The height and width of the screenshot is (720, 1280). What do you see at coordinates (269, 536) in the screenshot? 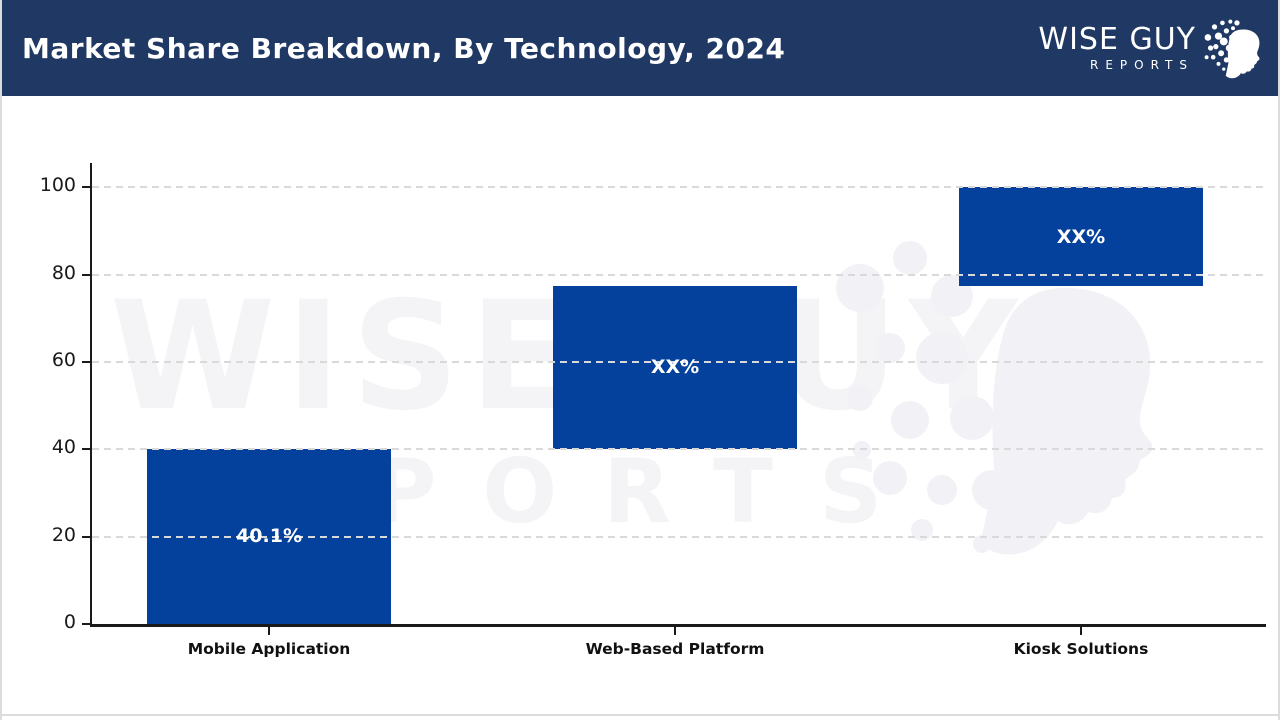
I see `bar-value-label: 40.1%` at bounding box center [269, 536].